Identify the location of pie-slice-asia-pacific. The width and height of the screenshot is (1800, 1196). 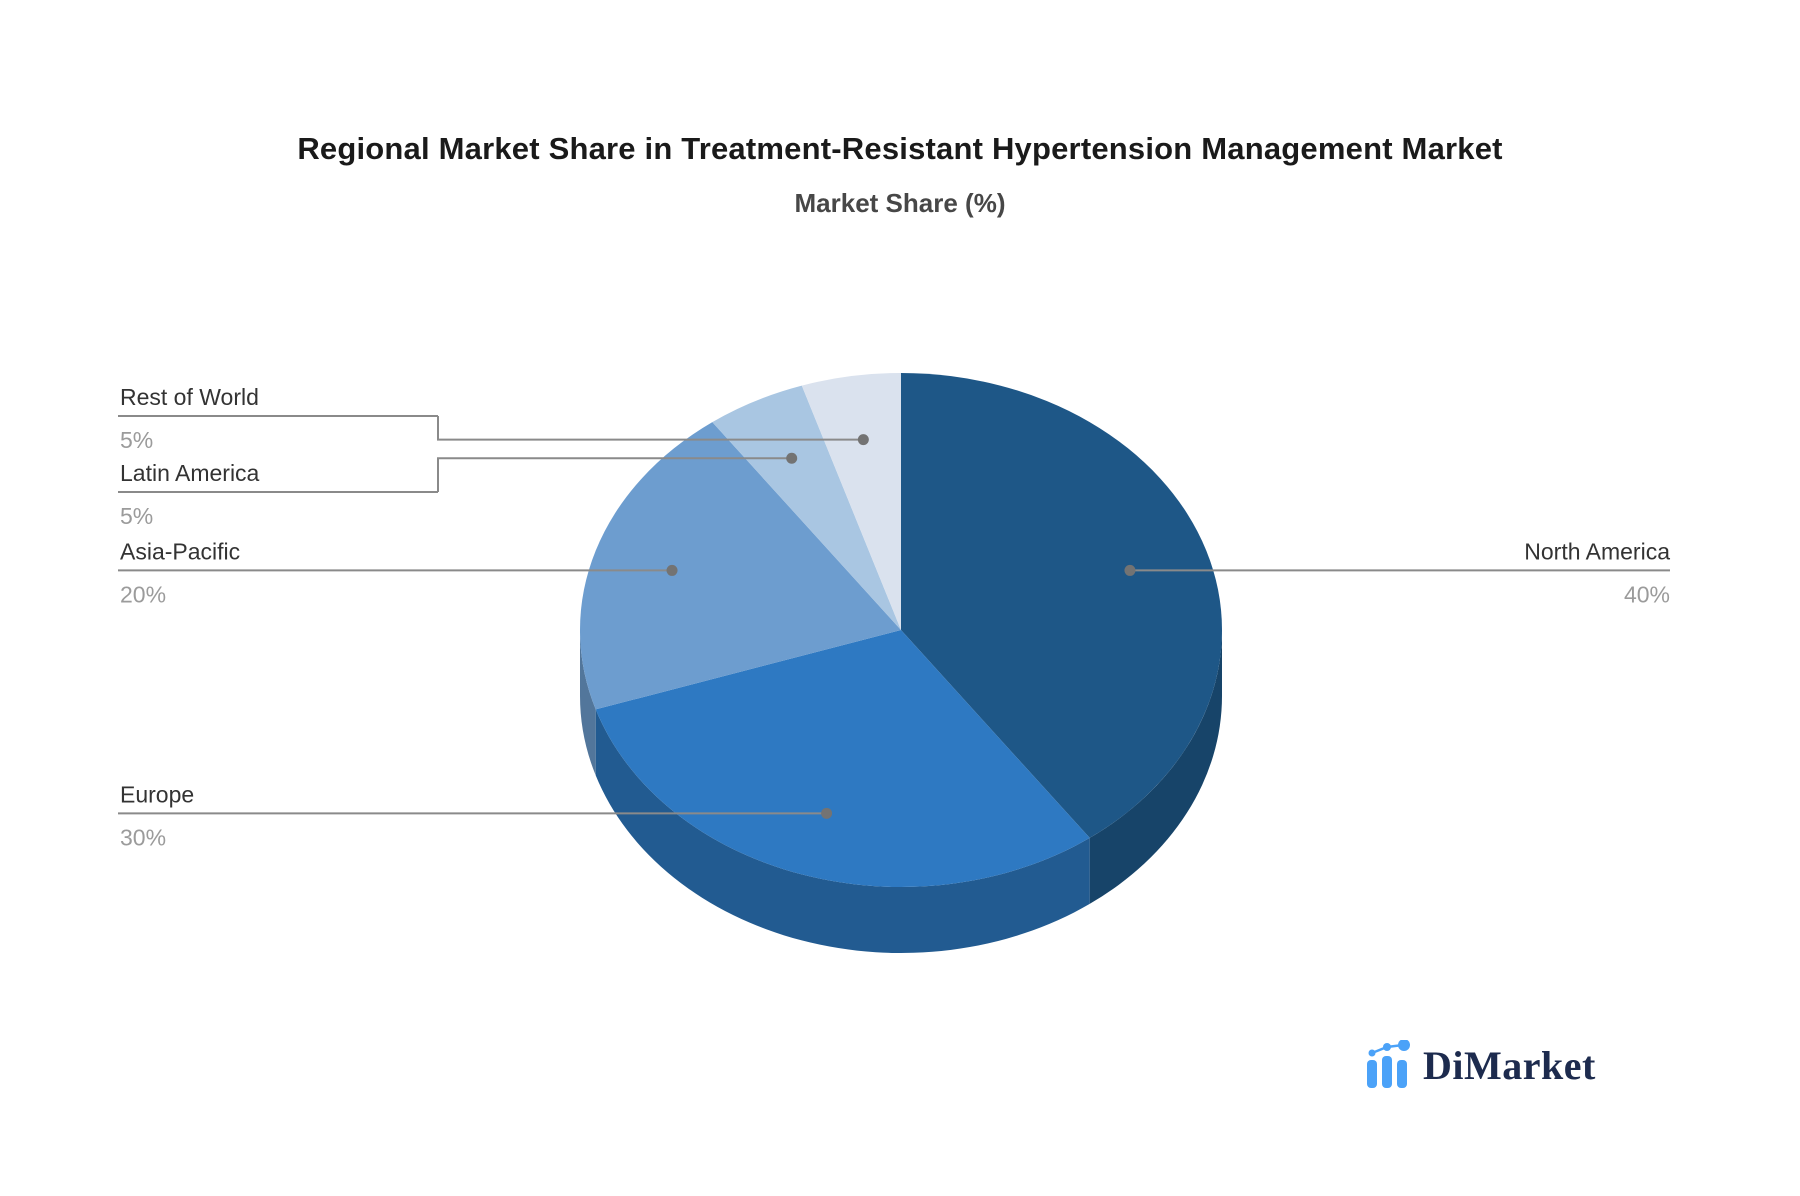
(740, 566).